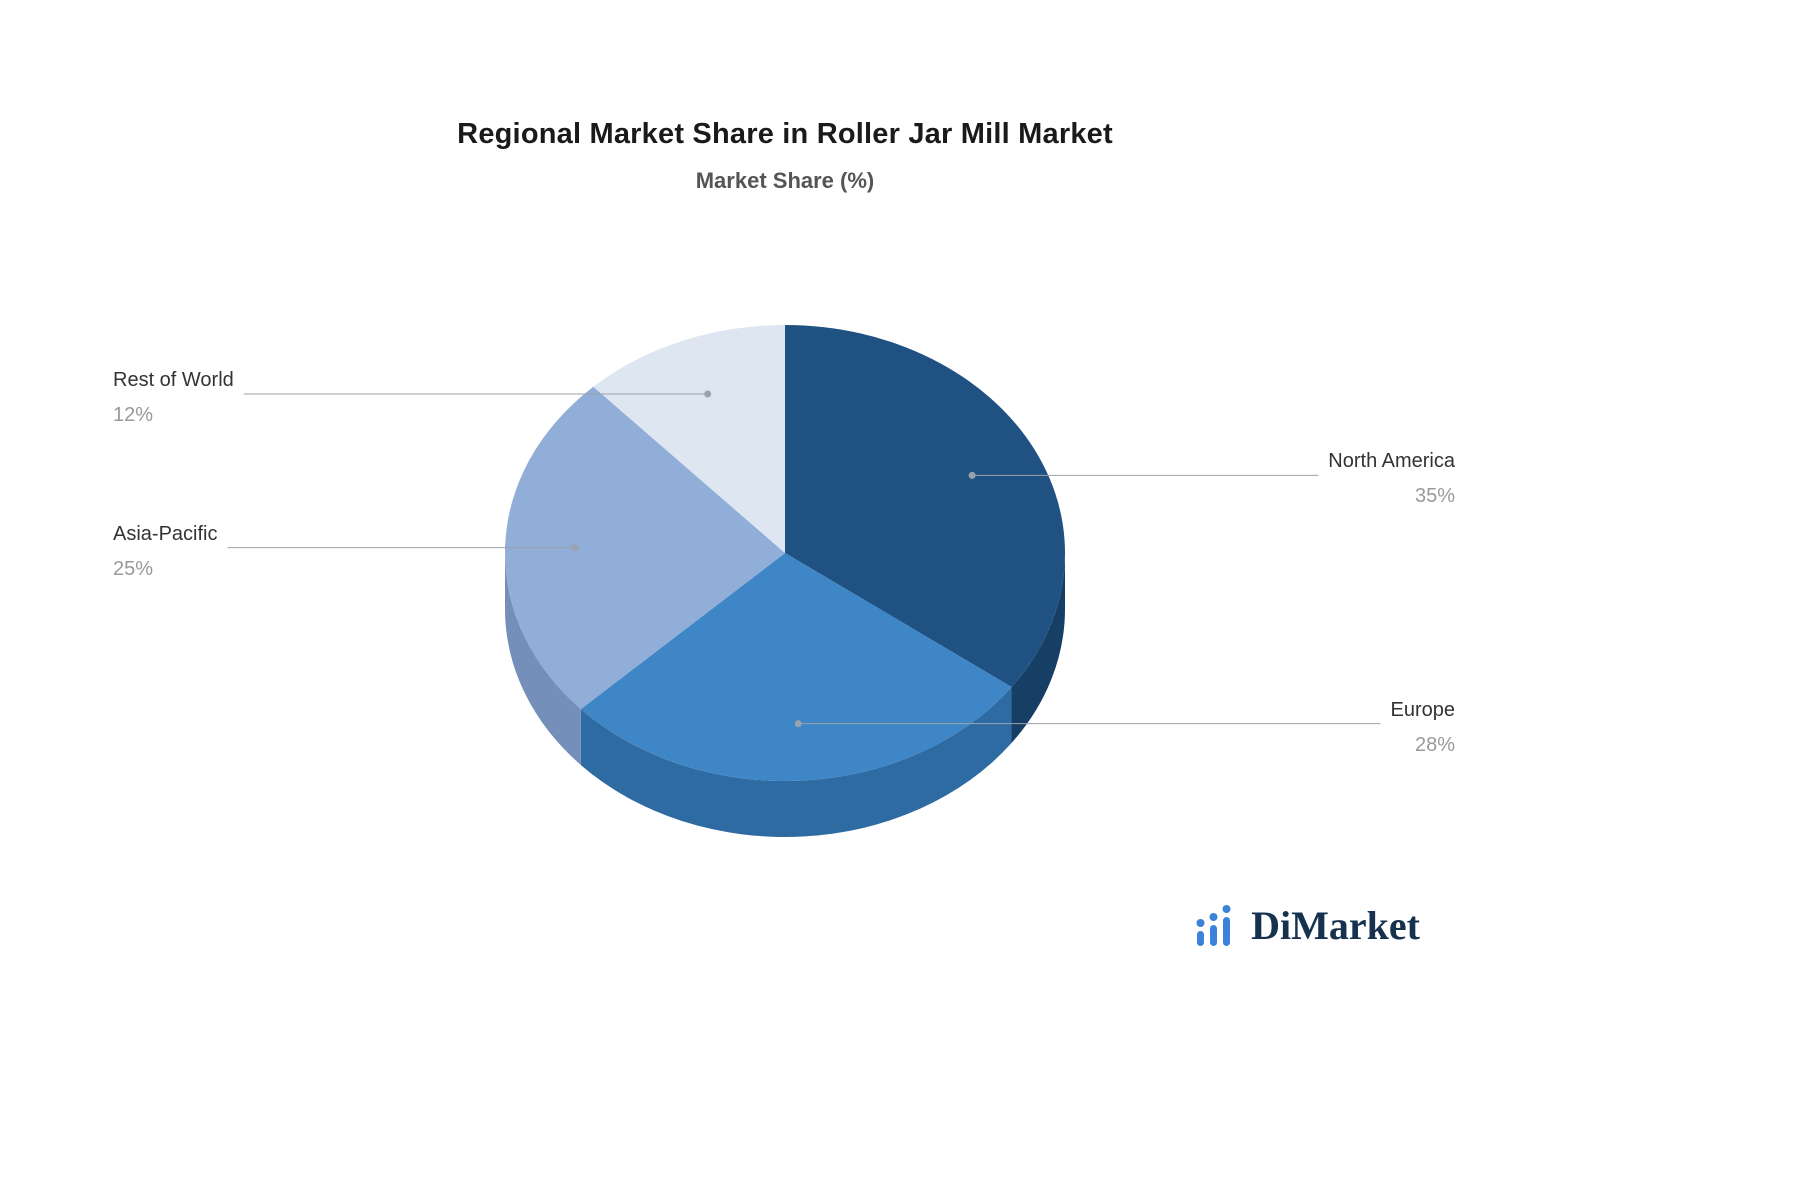 Image resolution: width=1800 pixels, height=1196 pixels. I want to click on pie-label-name: Asia-Pacific, so click(165, 533).